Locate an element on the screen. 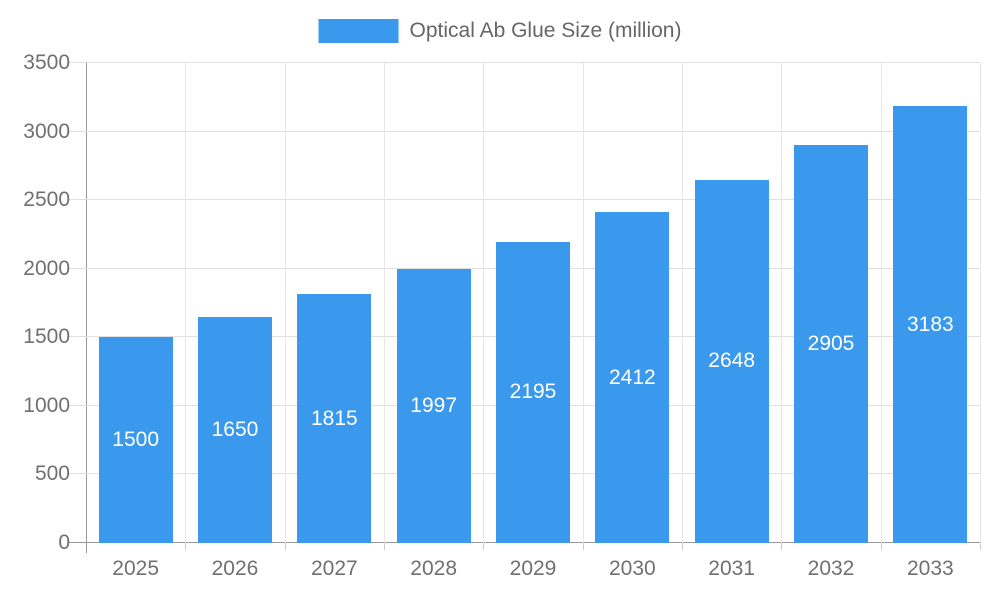 The height and width of the screenshot is (600, 1000). bar-value-label: 1650 is located at coordinates (235, 429).